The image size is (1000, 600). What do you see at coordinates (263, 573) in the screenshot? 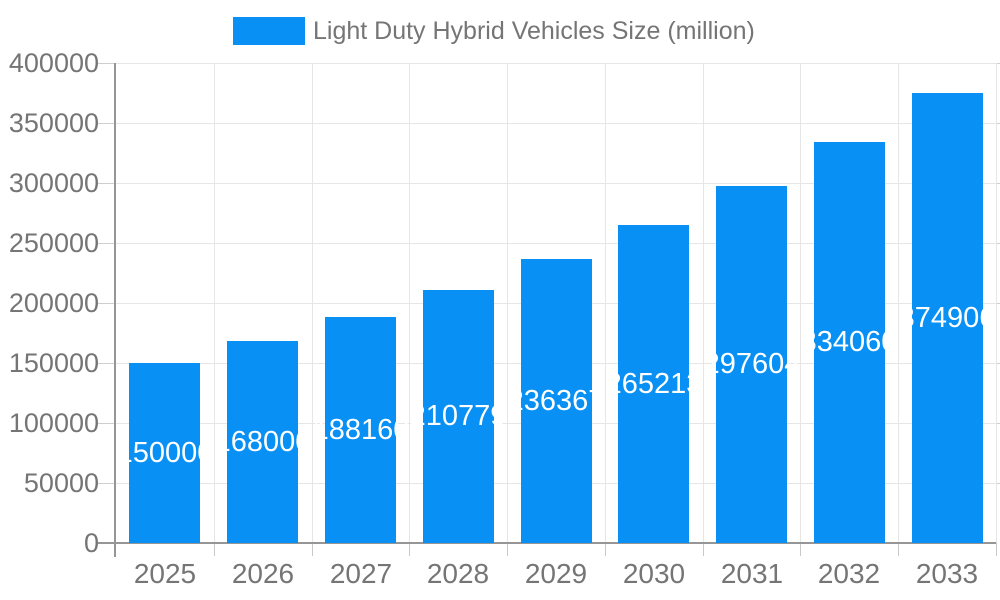
I see `x-axis-label: 2026` at bounding box center [263, 573].